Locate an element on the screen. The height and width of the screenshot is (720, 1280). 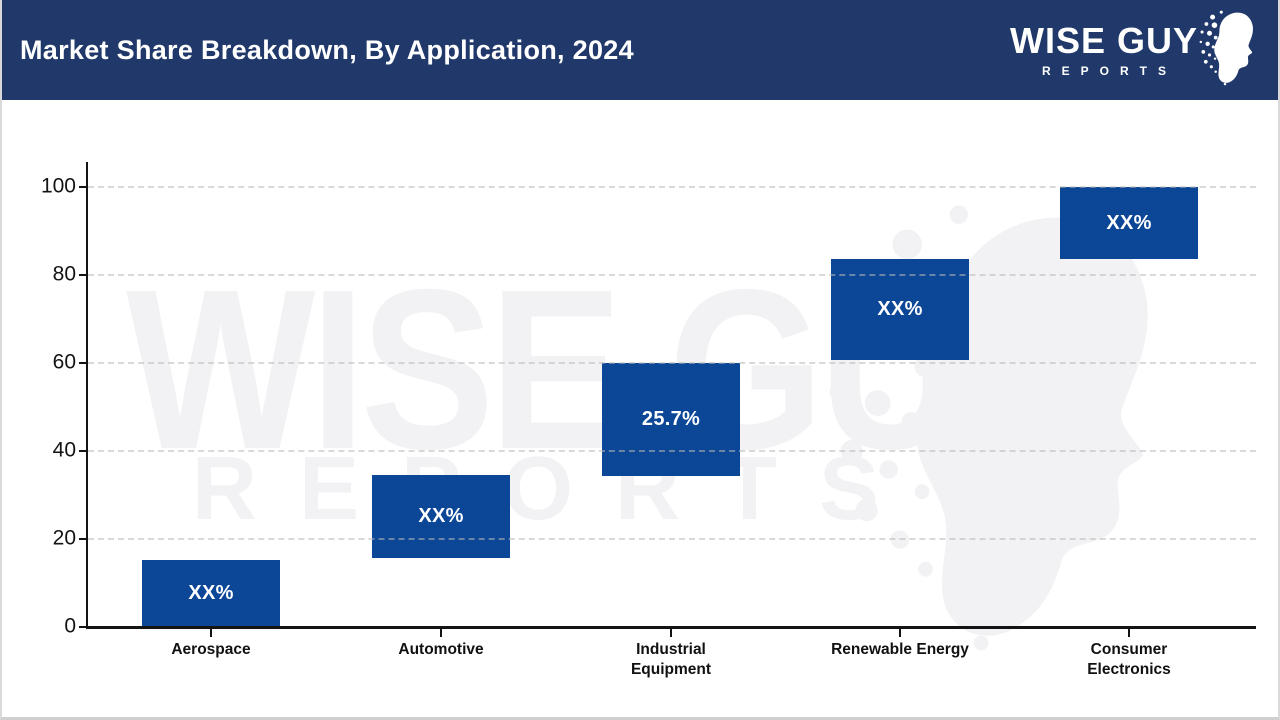
x-category-label: Consumer Electronics is located at coordinates (1129, 661).